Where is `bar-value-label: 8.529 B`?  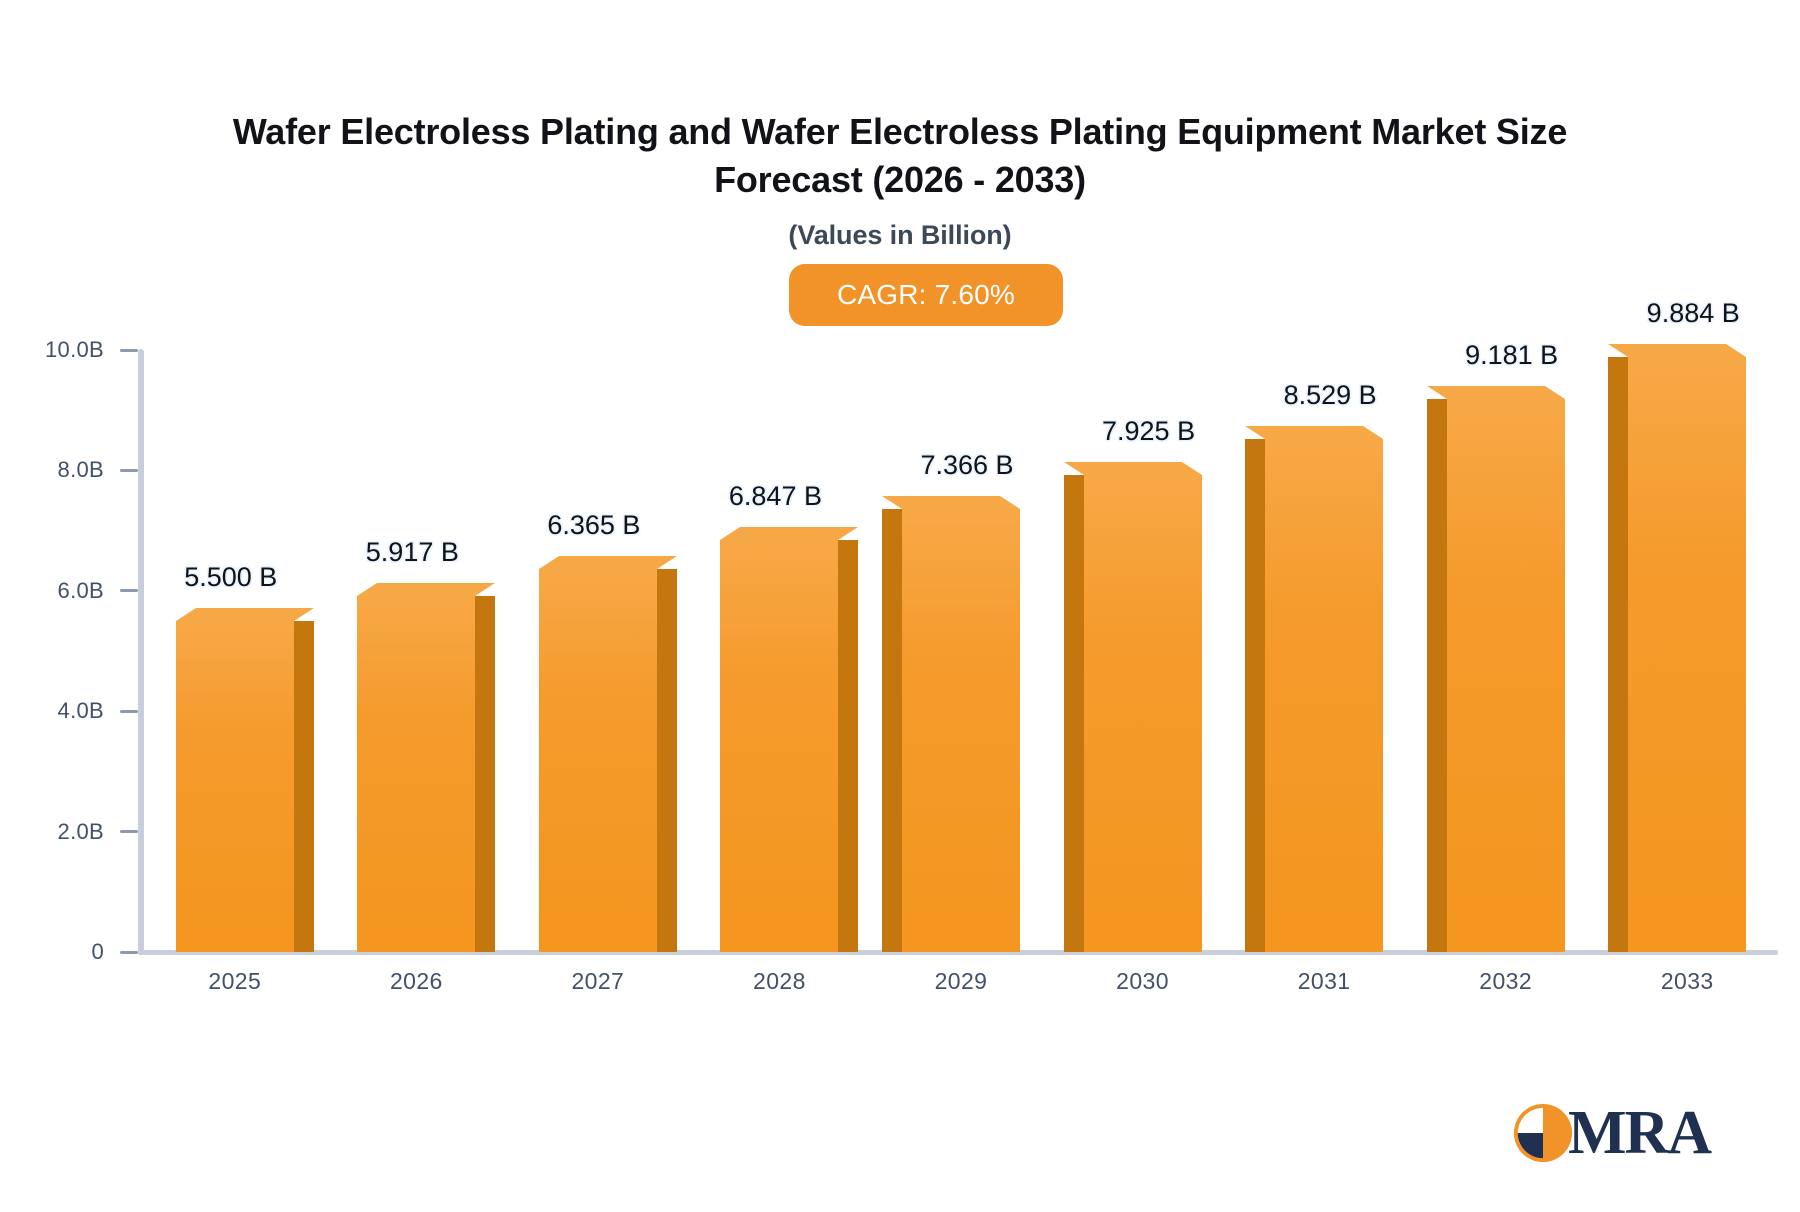 bar-value-label: 8.529 B is located at coordinates (1330, 394).